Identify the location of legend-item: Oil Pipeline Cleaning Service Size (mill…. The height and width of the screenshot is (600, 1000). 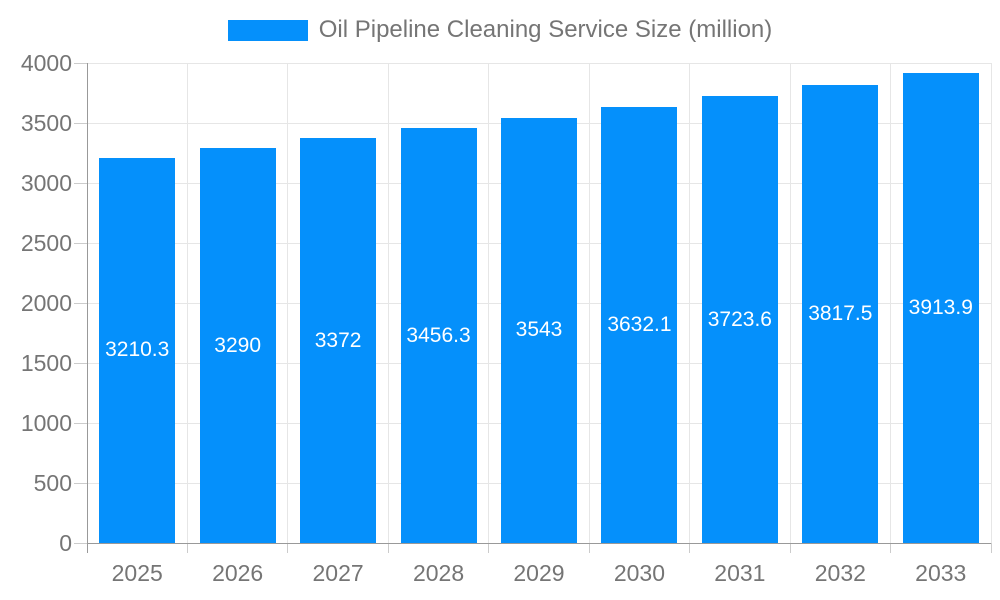
(500, 30).